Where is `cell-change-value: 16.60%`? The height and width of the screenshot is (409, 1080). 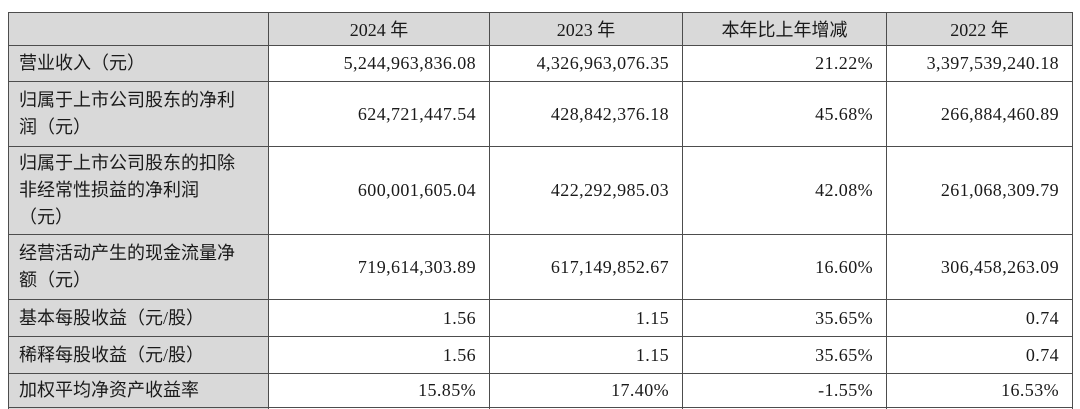
cell-change-value: 16.60% is located at coordinates (784, 267).